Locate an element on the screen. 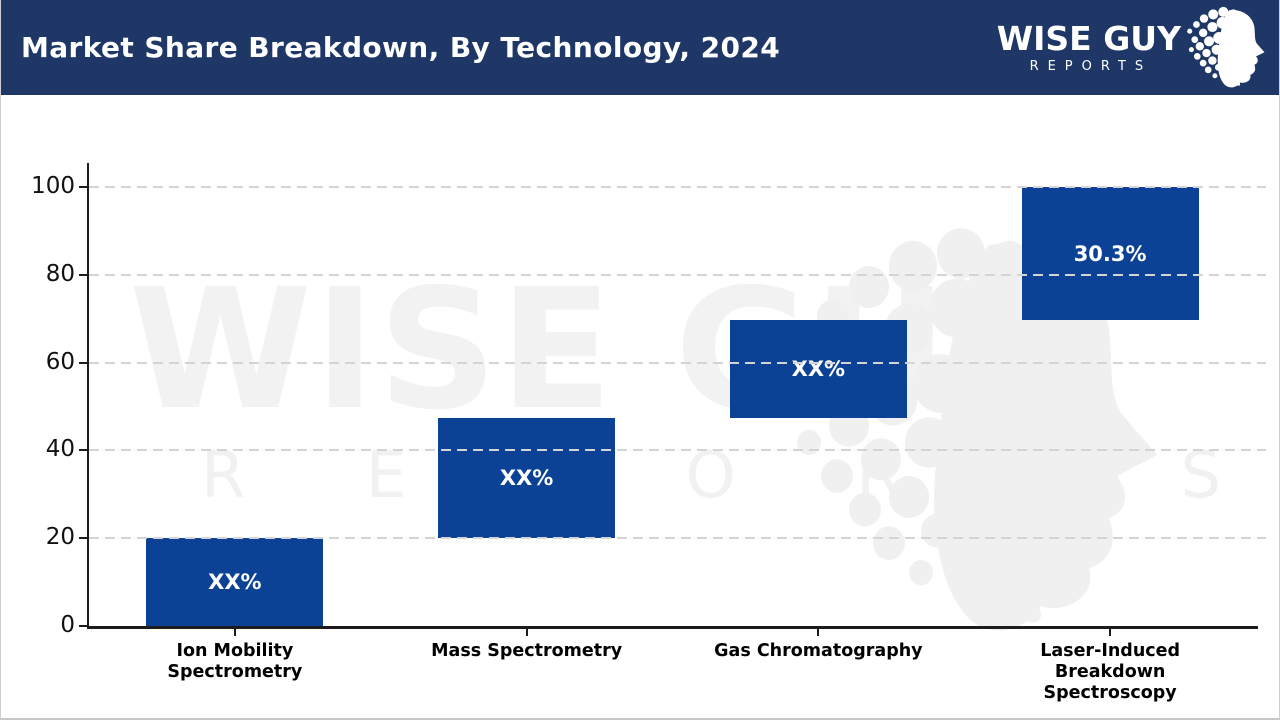 This screenshot has height=720, width=1280. bar-ion-mobility-spectrometry: XX% is located at coordinates (235, 582).